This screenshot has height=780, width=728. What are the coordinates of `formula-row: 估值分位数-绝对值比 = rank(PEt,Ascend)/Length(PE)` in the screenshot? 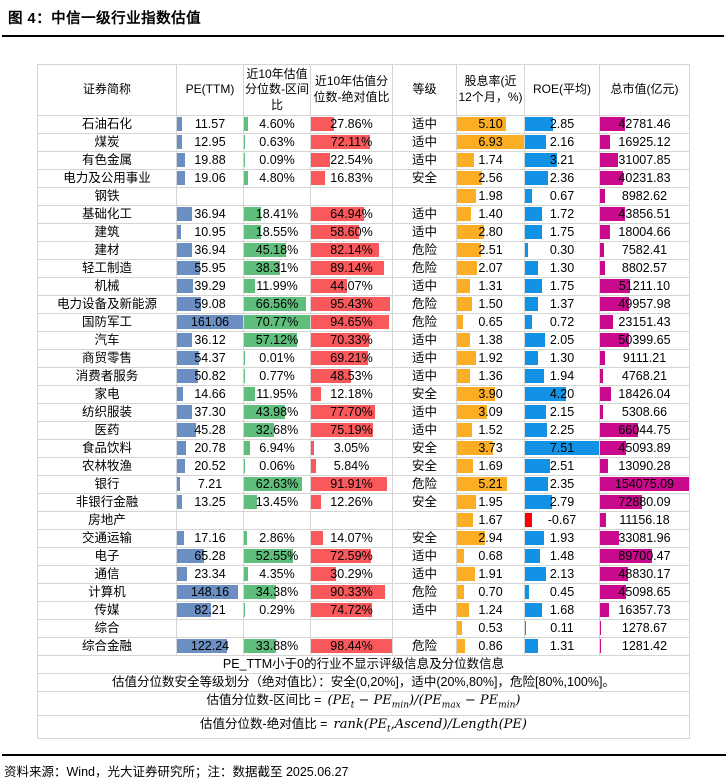 It's located at (363, 727).